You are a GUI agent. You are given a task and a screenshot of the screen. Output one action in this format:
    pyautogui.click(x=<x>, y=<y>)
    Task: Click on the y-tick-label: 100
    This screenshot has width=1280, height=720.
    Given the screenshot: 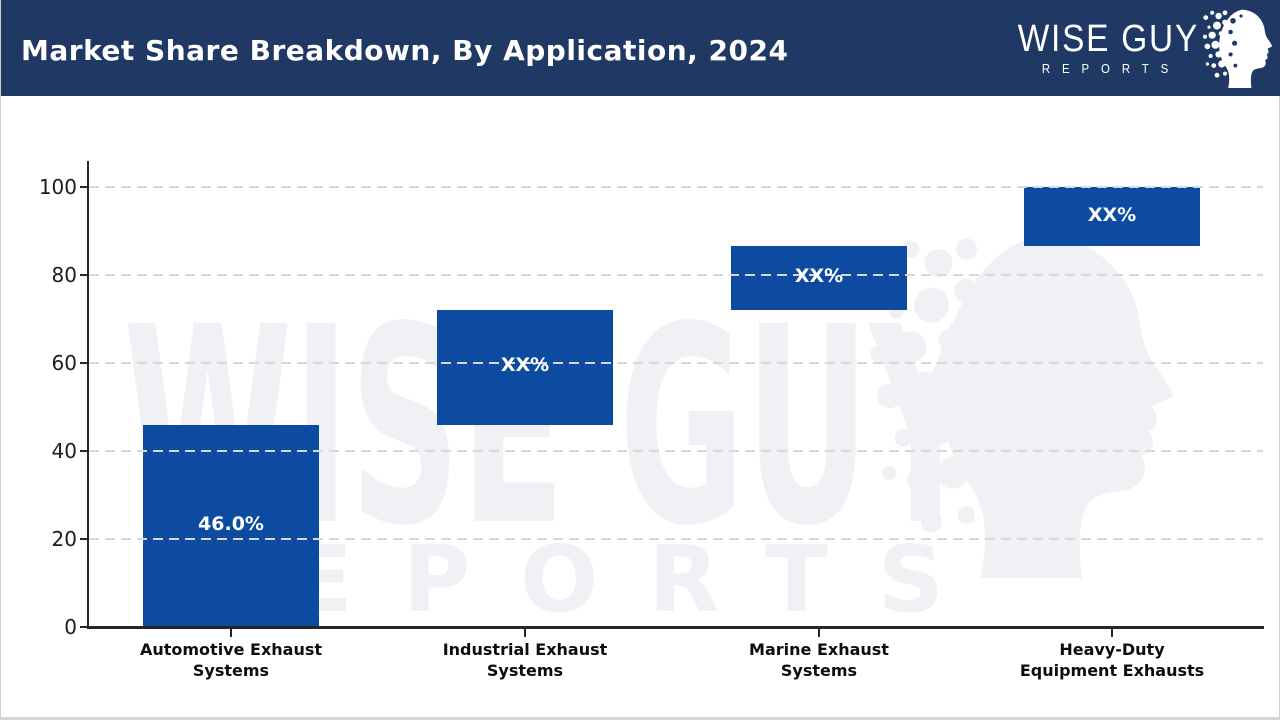 What is the action you would take?
    pyautogui.click(x=57, y=187)
    